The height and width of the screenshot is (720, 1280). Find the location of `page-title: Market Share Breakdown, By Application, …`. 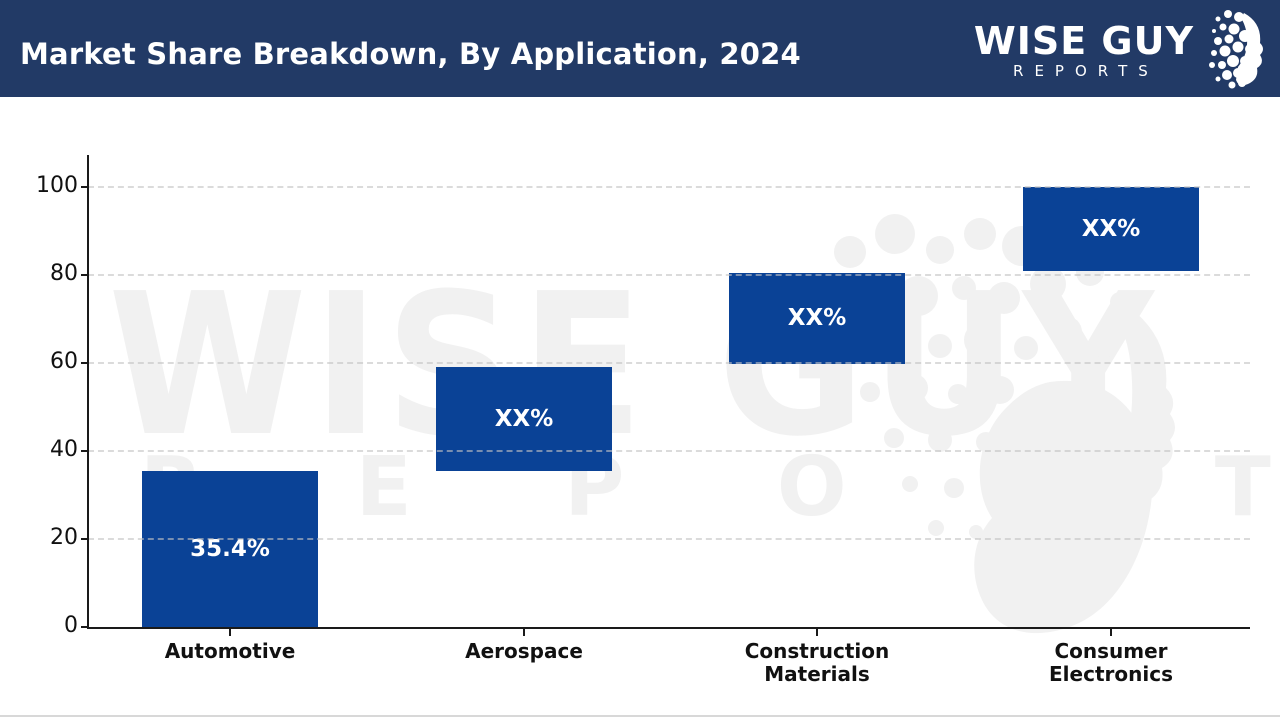

page-title: Market Share Breakdown, By Application, … is located at coordinates (410, 53).